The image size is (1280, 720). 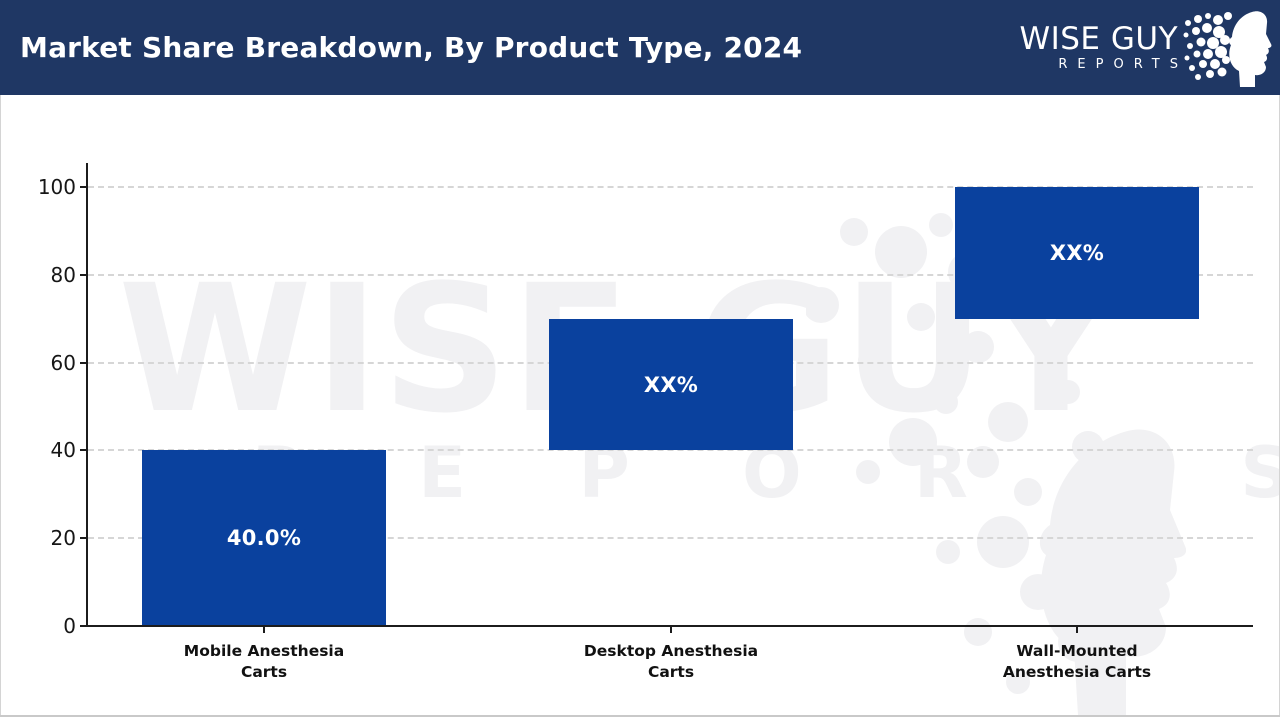 I want to click on bar-segment-2: XX%, so click(x=1077, y=253).